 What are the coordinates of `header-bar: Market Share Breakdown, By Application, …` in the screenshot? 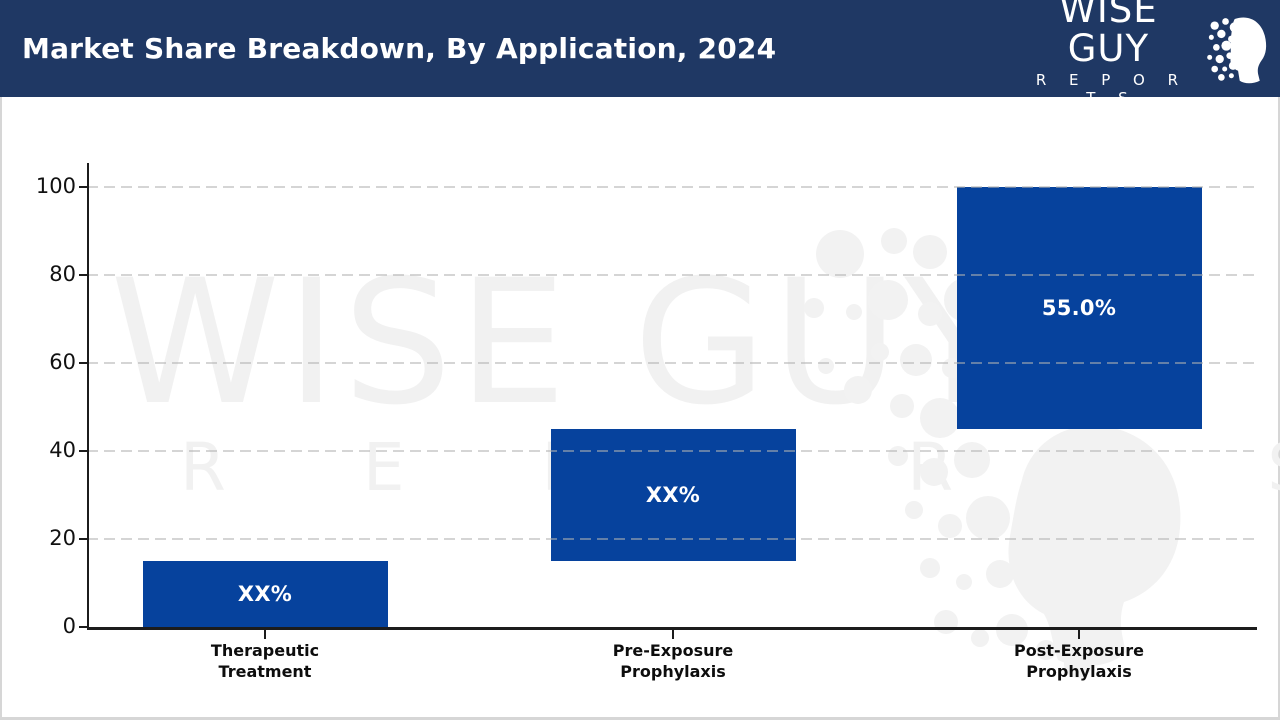 It's located at (640, 53).